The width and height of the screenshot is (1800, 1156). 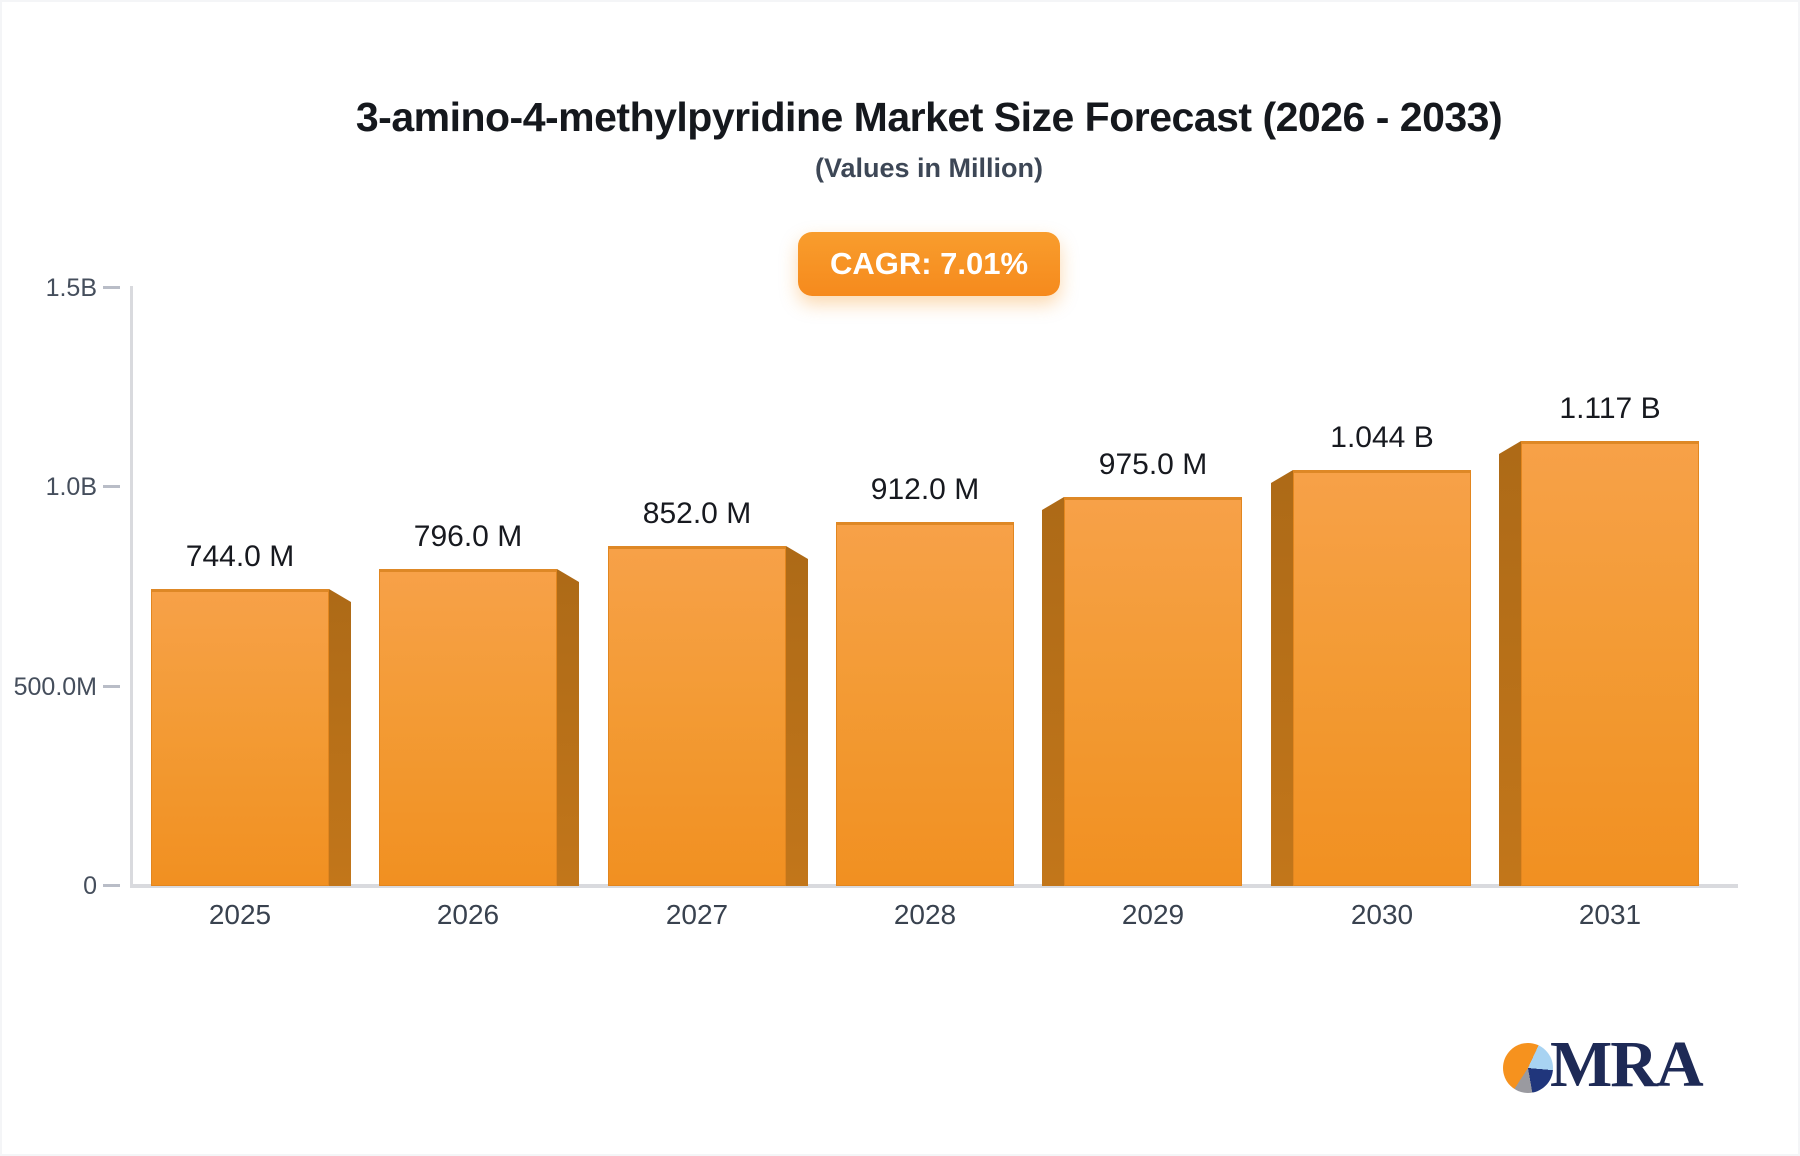 What do you see at coordinates (1153, 914) in the screenshot?
I see `x-axis-label-2029: 2029` at bounding box center [1153, 914].